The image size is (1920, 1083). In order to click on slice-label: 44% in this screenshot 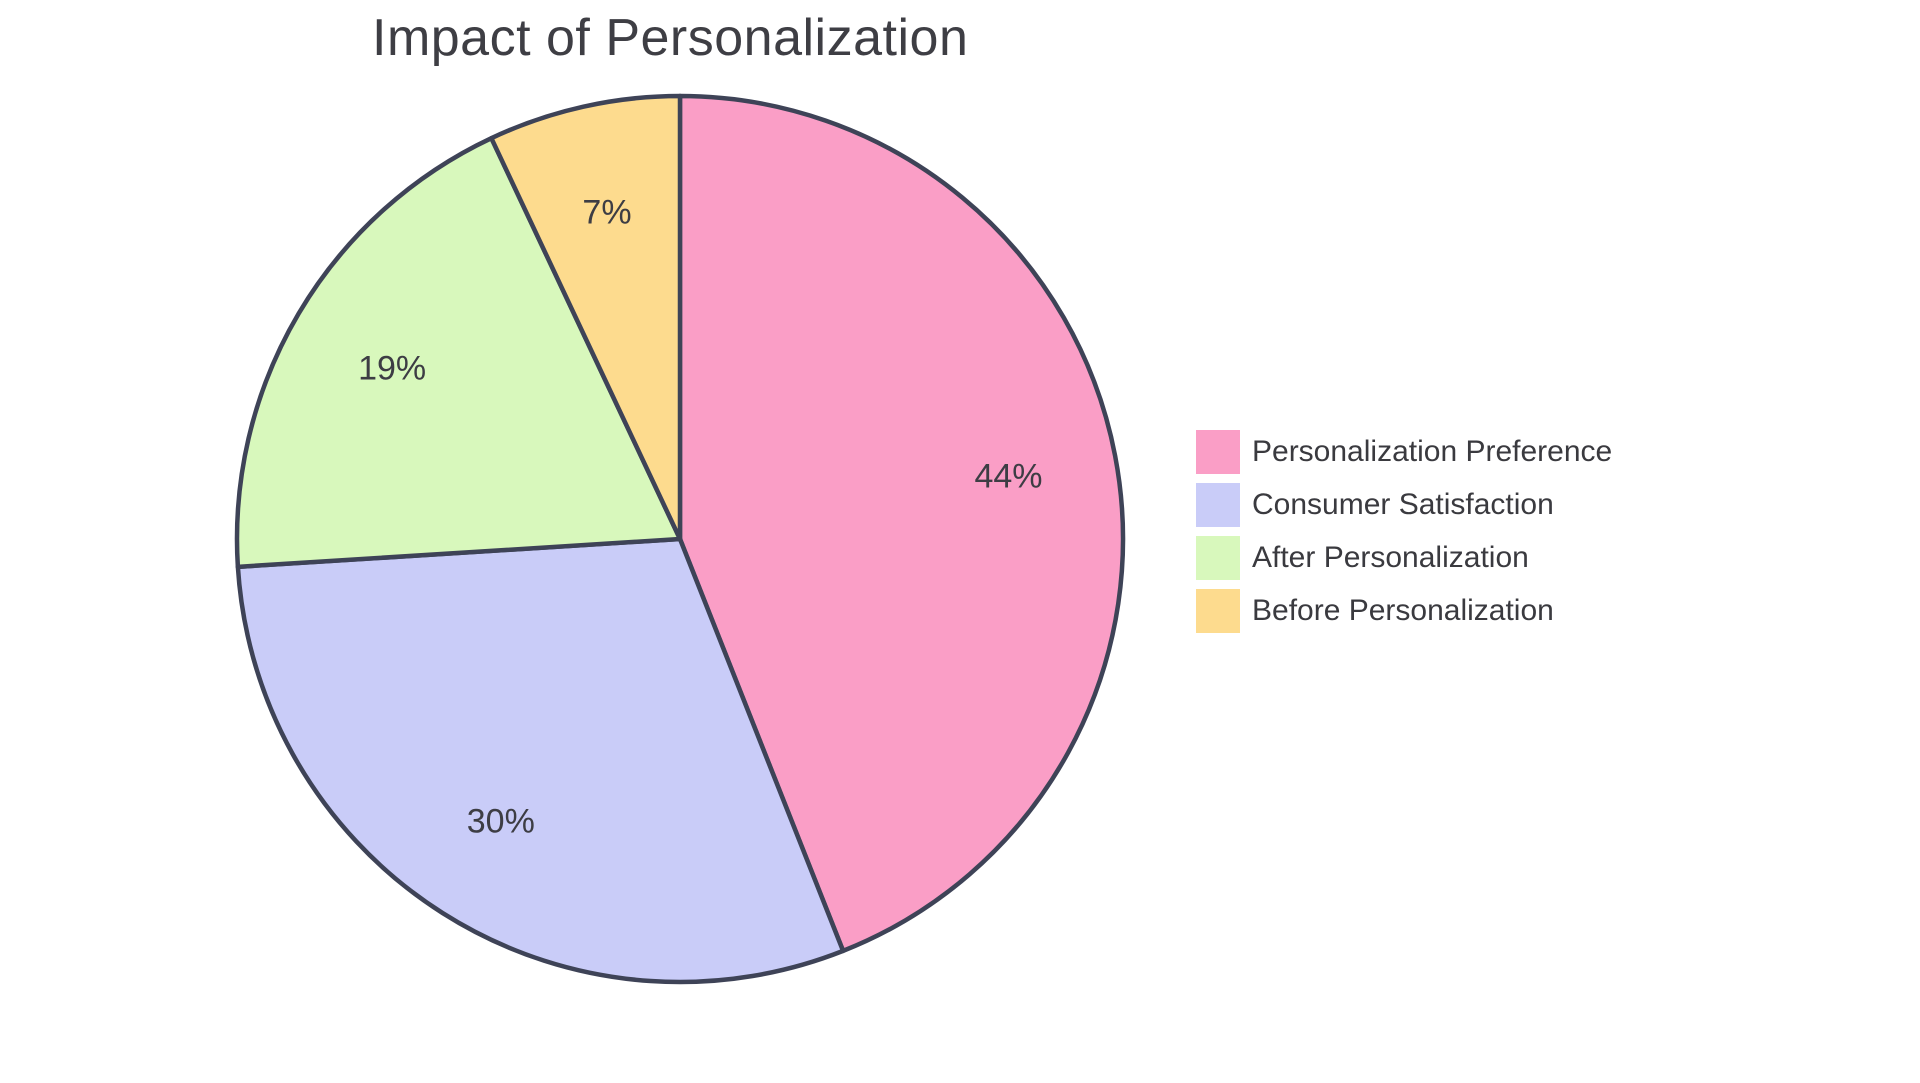, I will do `click(1008, 476)`.